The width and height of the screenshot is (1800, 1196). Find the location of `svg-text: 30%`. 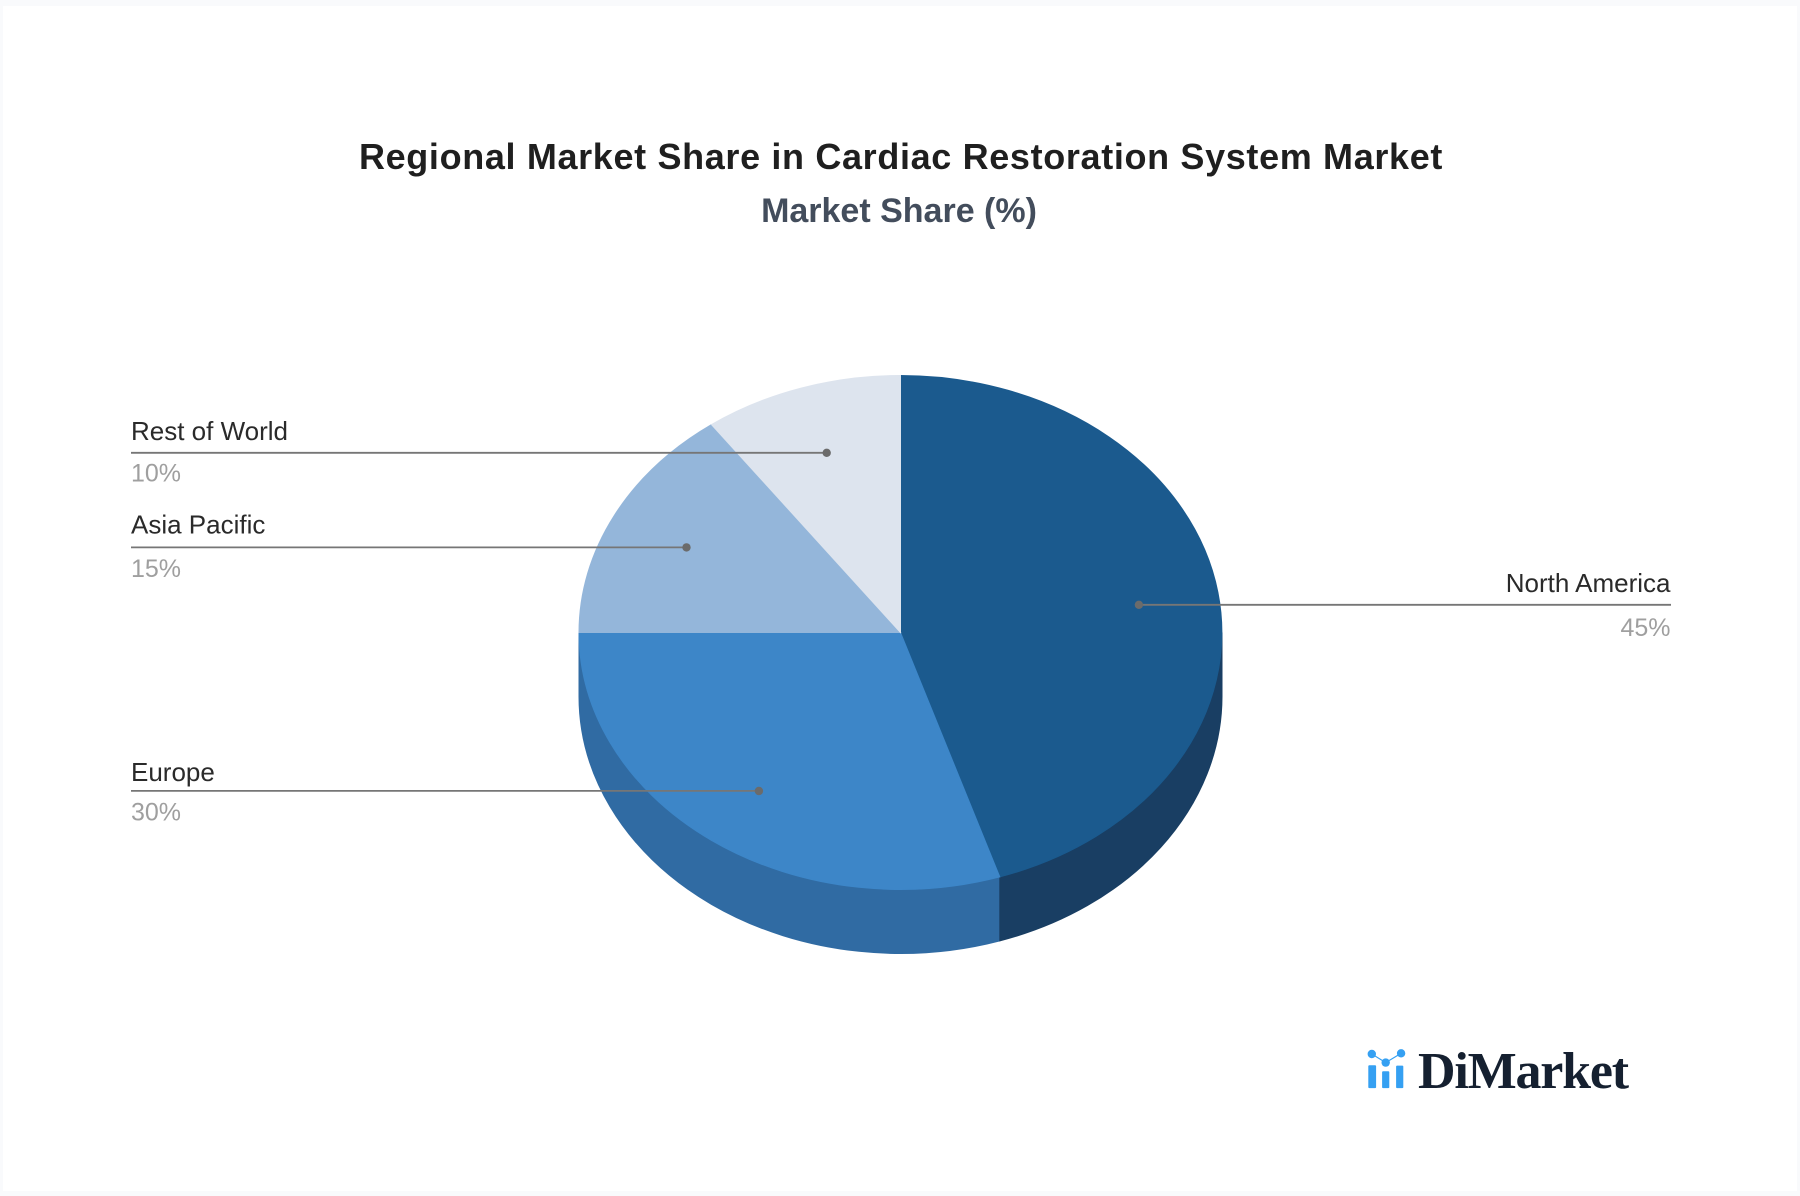

svg-text: 30% is located at coordinates (156, 812).